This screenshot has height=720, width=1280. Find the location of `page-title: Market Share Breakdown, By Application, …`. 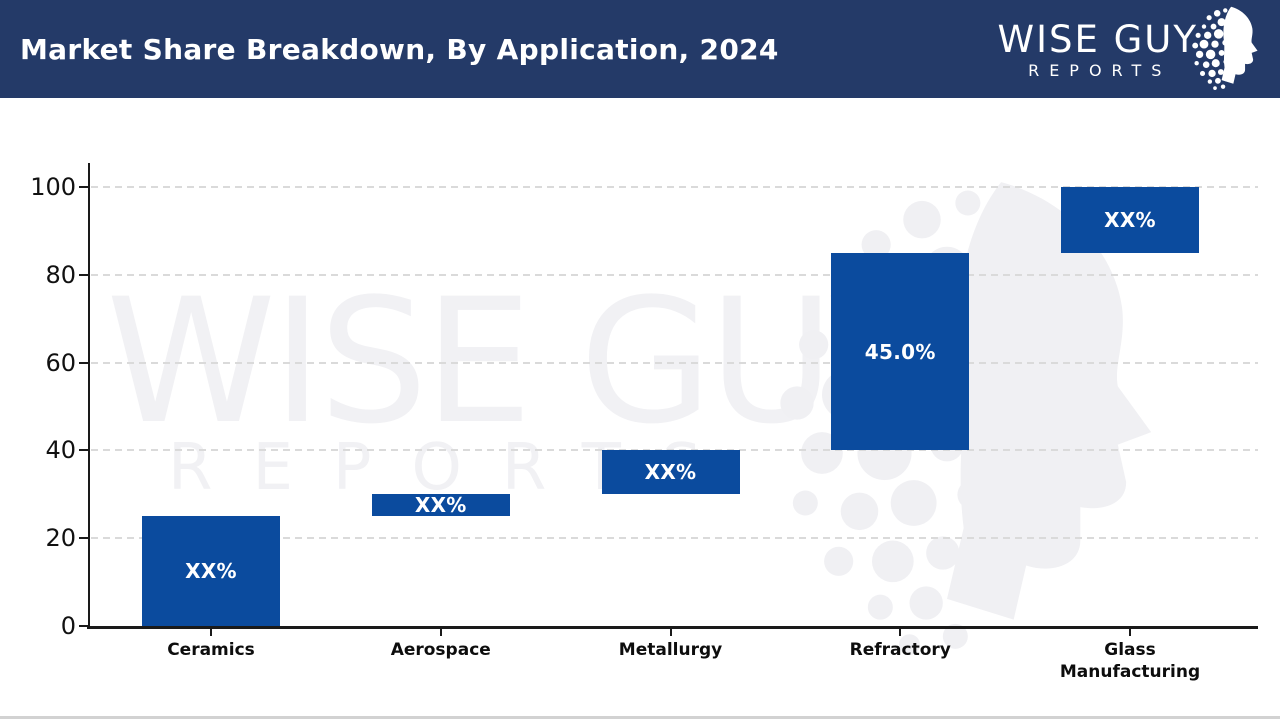

page-title: Market Share Breakdown, By Application, … is located at coordinates (399, 49).